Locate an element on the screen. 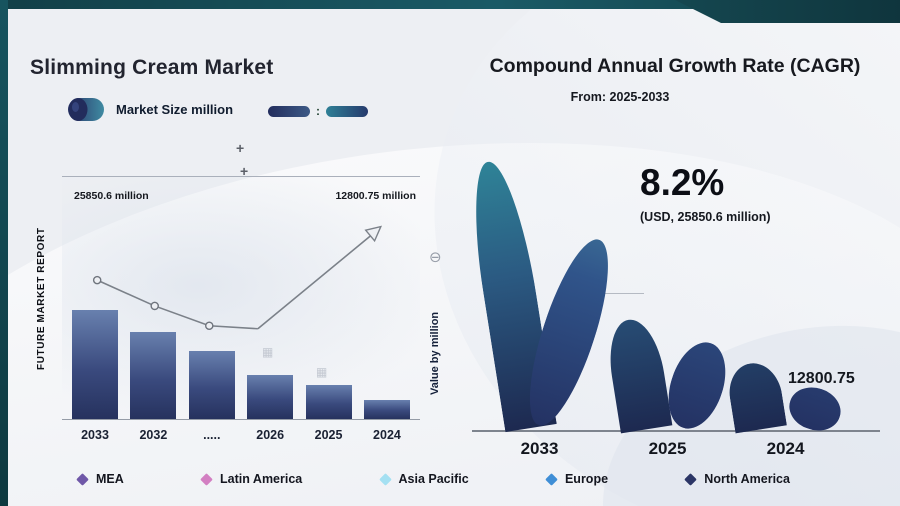  right-bar-group-2024: 2024 is located at coordinates (786, 305).